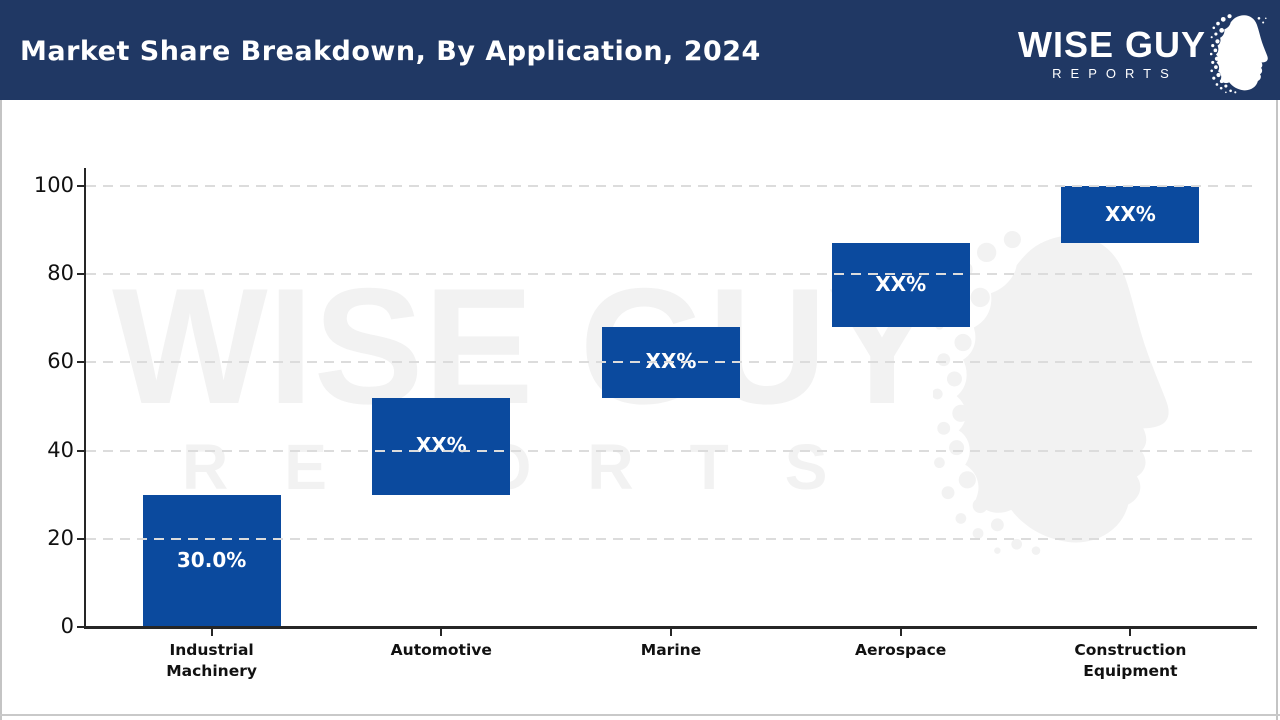 The width and height of the screenshot is (1280, 720). Describe the element at coordinates (53, 185) in the screenshot. I see `y-tick-label-100: 100` at that location.